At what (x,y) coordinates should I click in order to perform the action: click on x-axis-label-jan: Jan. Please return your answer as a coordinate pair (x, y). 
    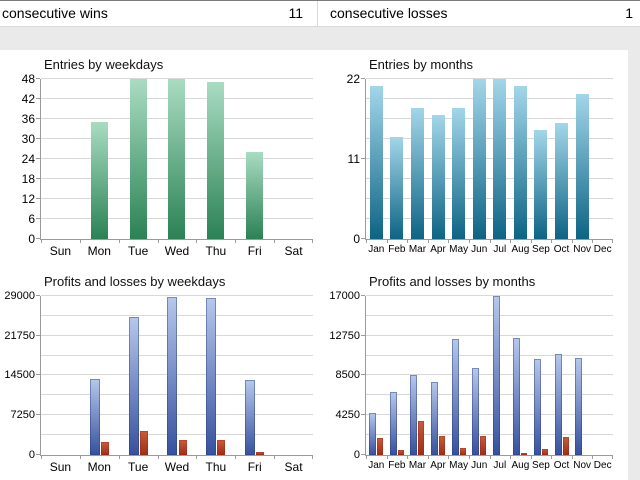
    Looking at the image, I should click on (376, 465).